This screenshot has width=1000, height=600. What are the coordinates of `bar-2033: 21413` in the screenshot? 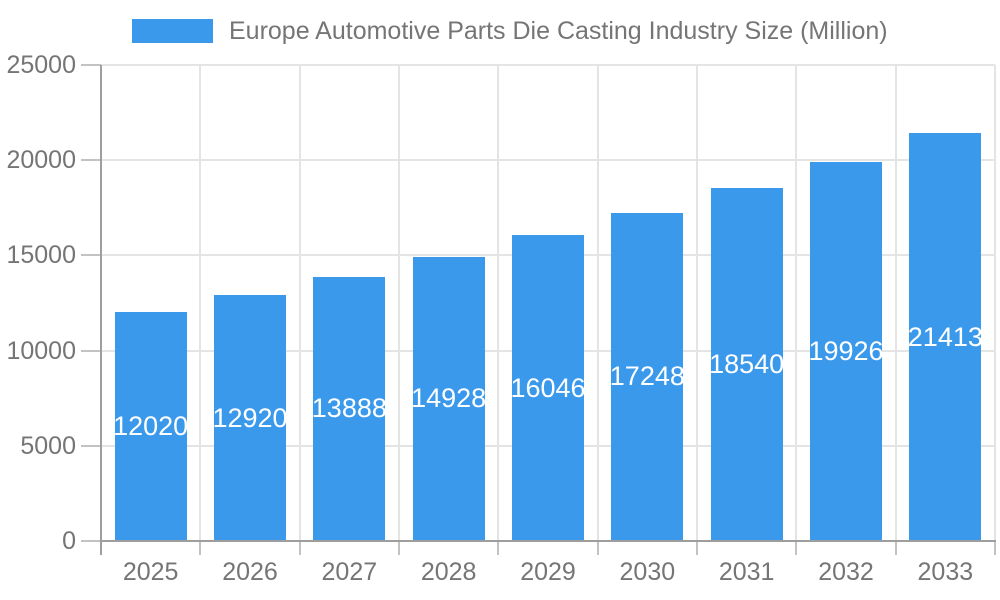 It's located at (945, 337).